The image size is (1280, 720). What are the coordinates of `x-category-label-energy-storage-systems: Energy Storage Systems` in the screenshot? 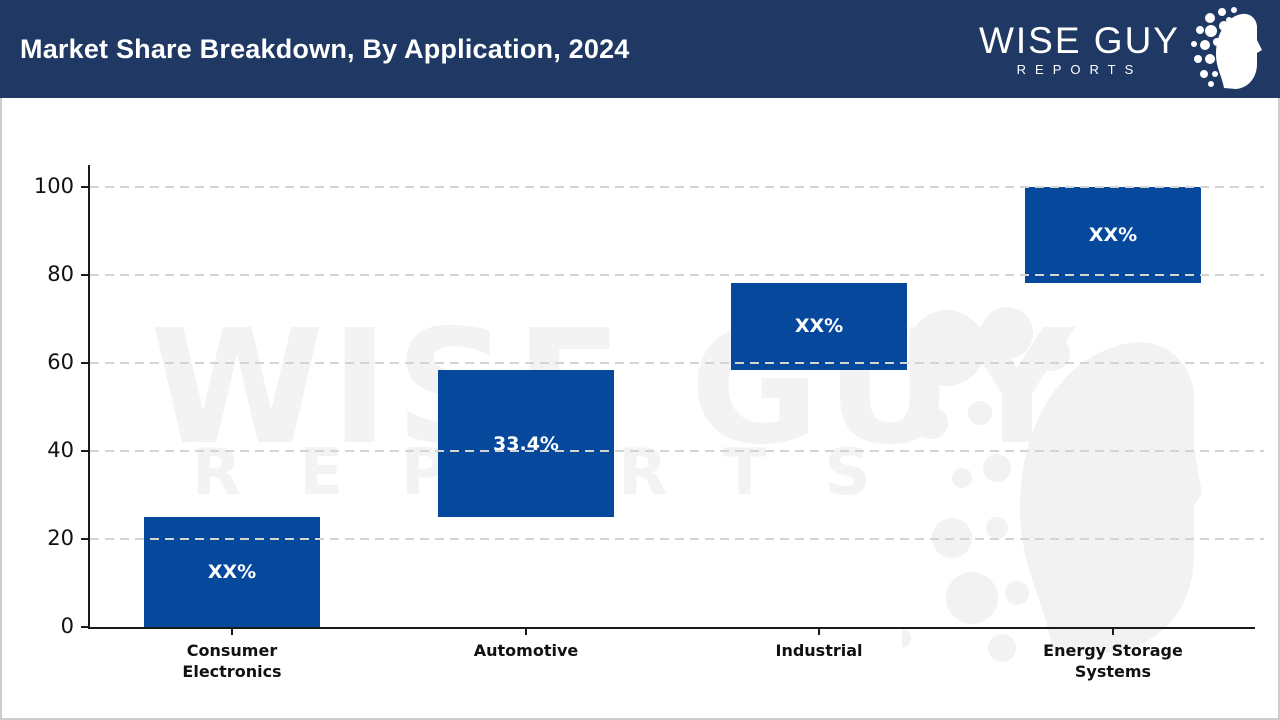 It's located at (1113, 661).